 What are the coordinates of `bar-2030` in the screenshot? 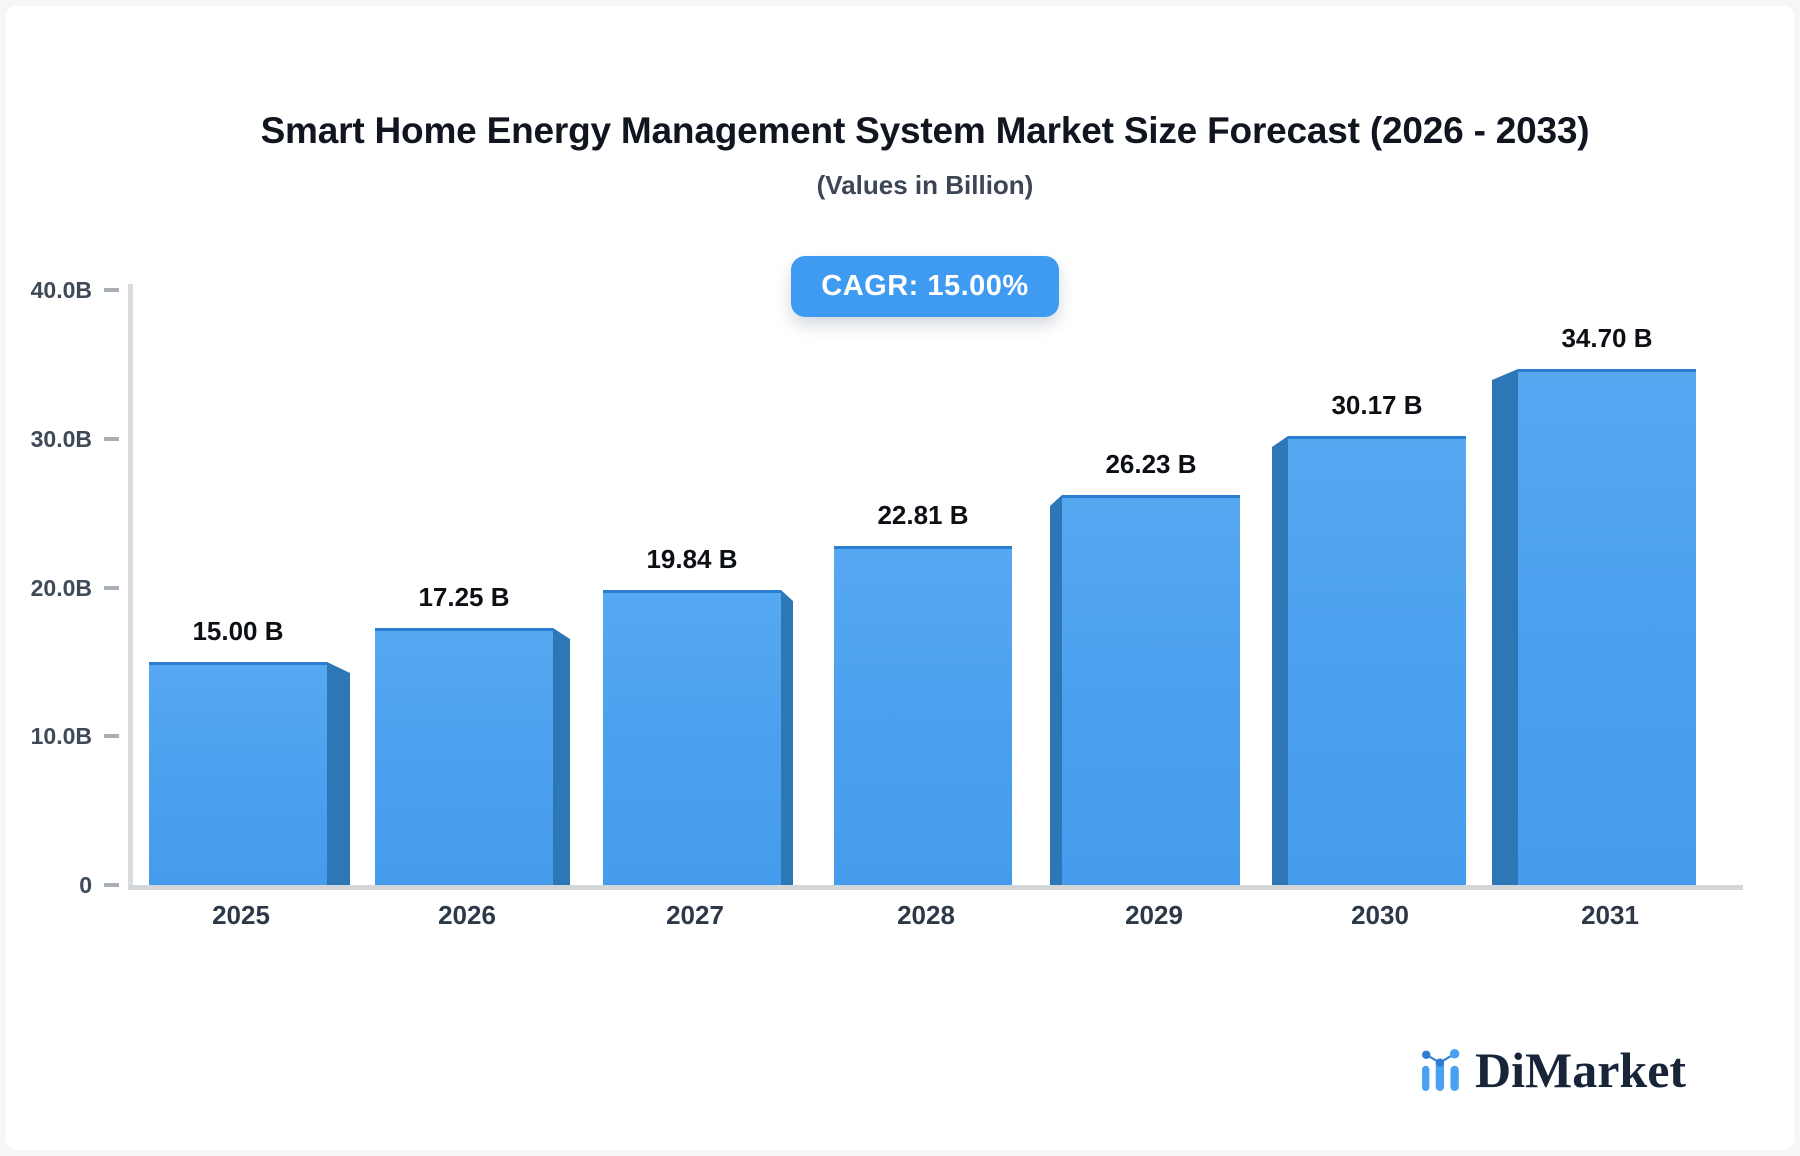 It's located at (1377, 662).